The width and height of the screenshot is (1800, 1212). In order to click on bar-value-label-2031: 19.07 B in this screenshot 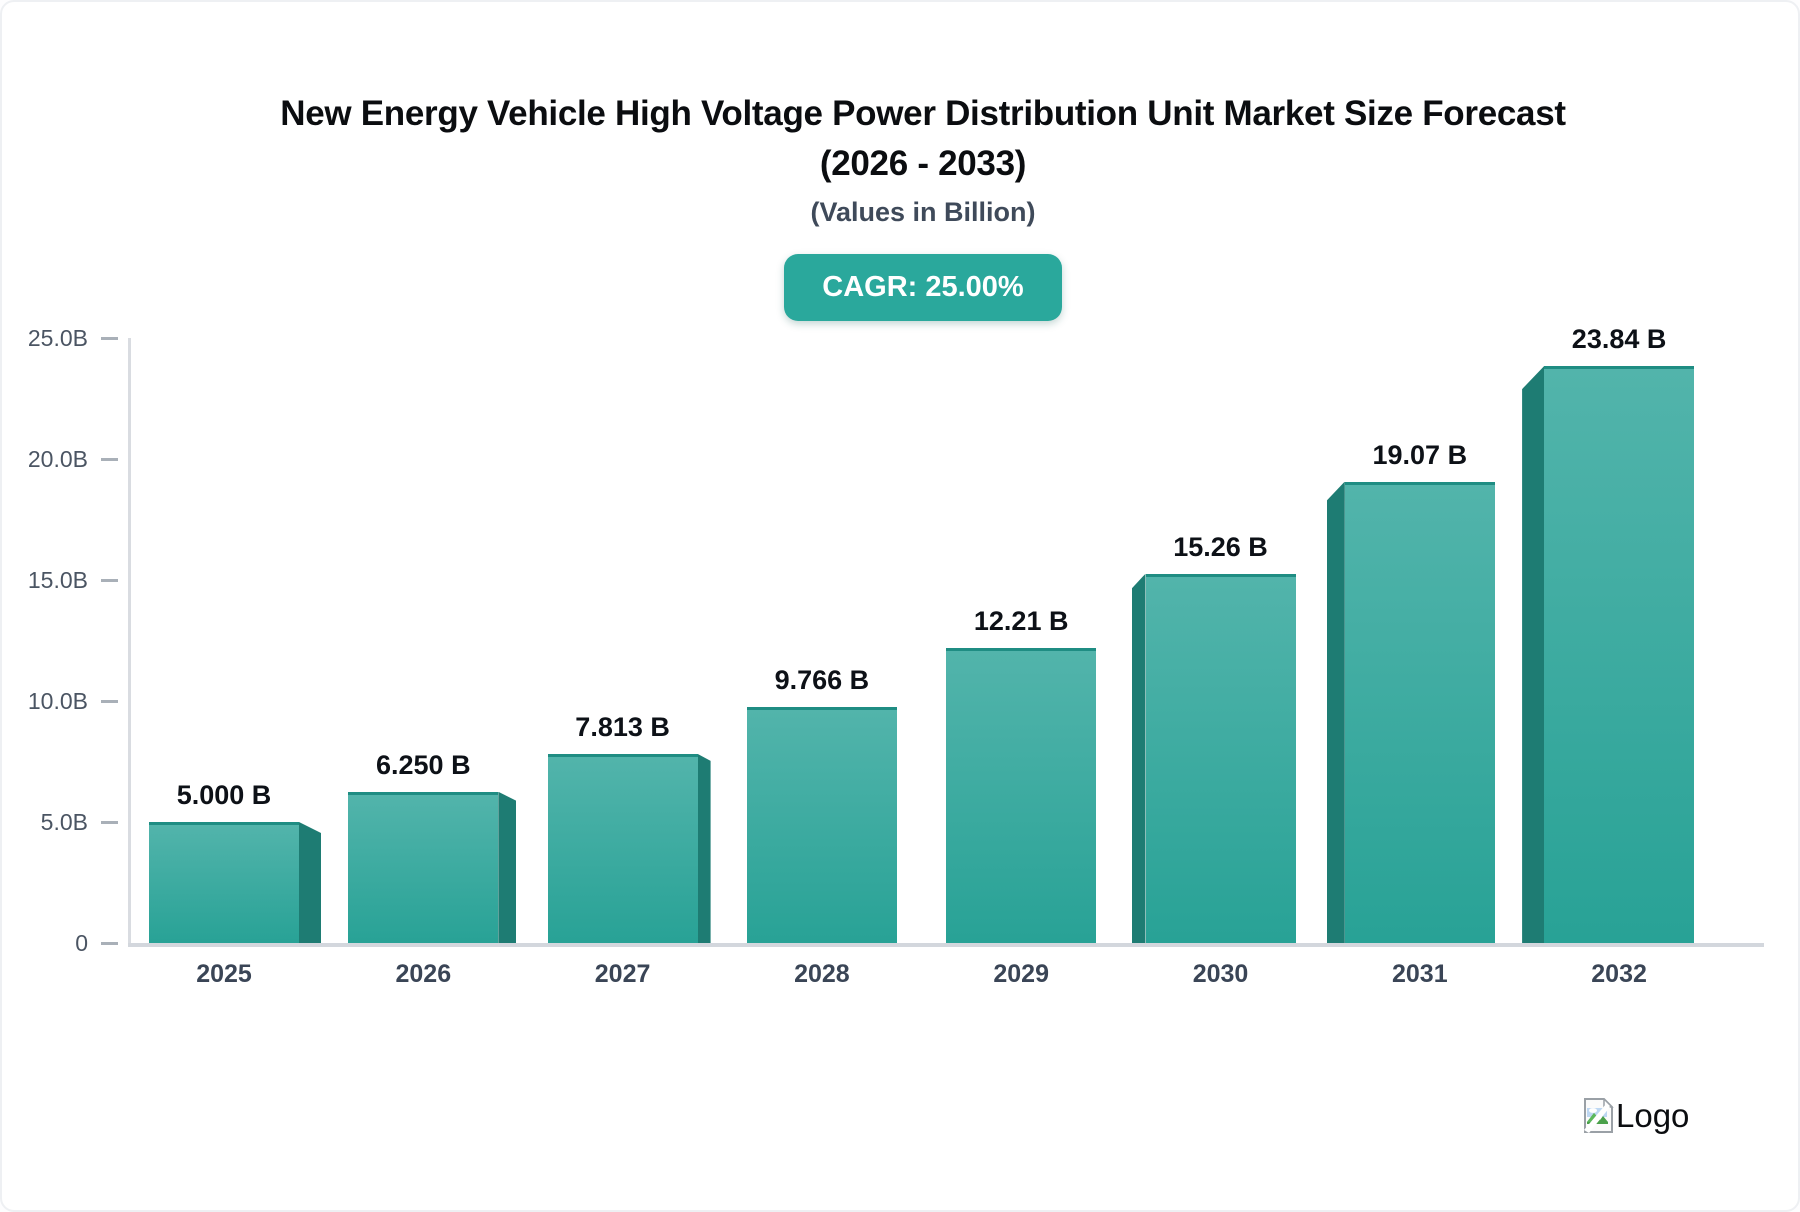, I will do `click(1420, 454)`.